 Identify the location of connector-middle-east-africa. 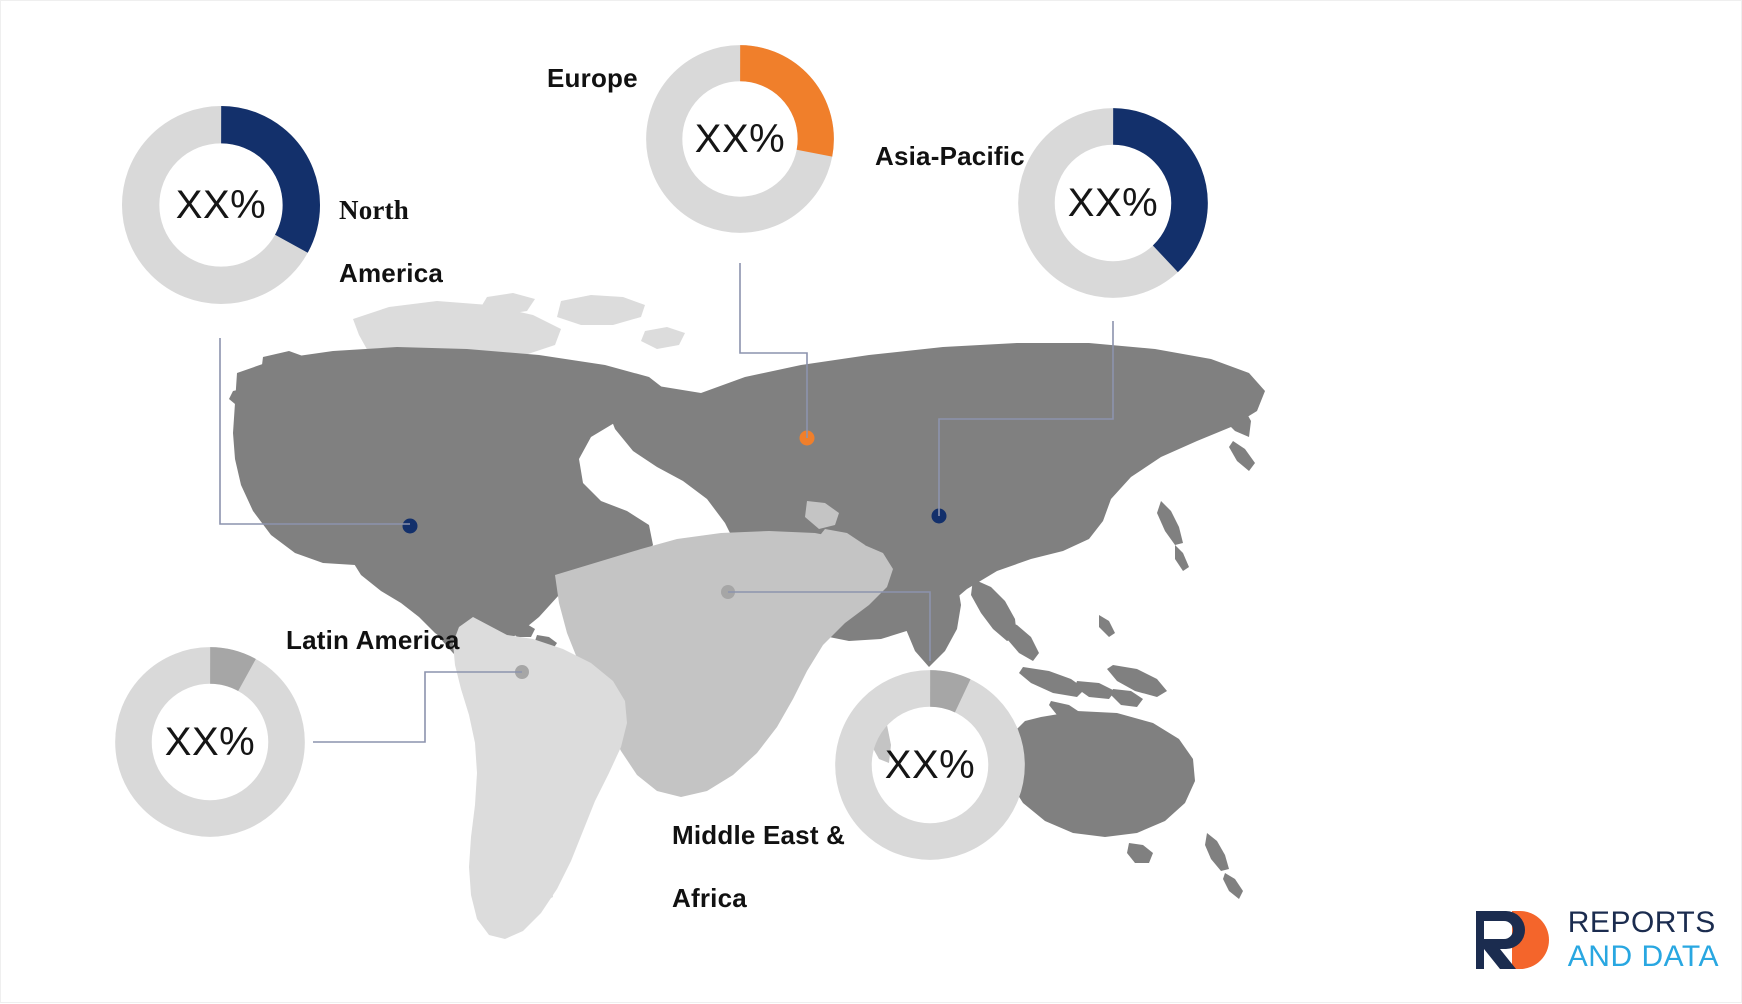
(829, 626).